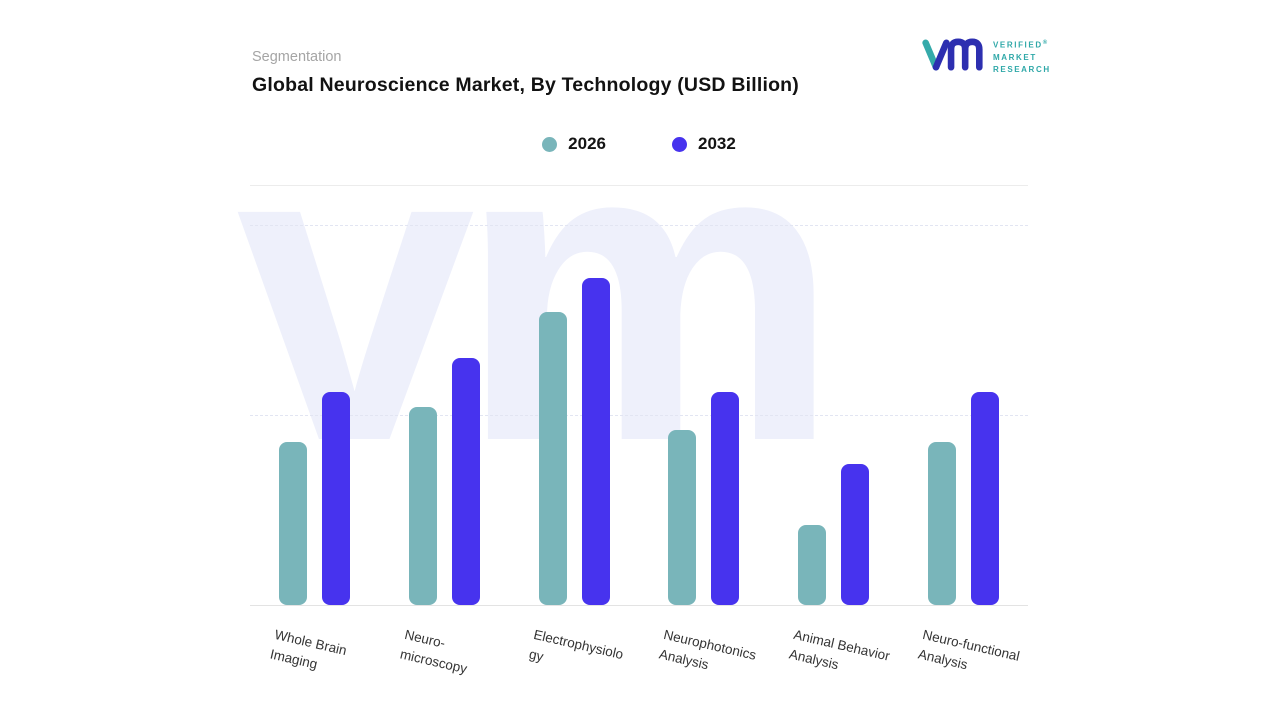 The width and height of the screenshot is (1280, 720). Describe the element at coordinates (550, 144) in the screenshot. I see `legend-swatch-2026-icon` at that location.